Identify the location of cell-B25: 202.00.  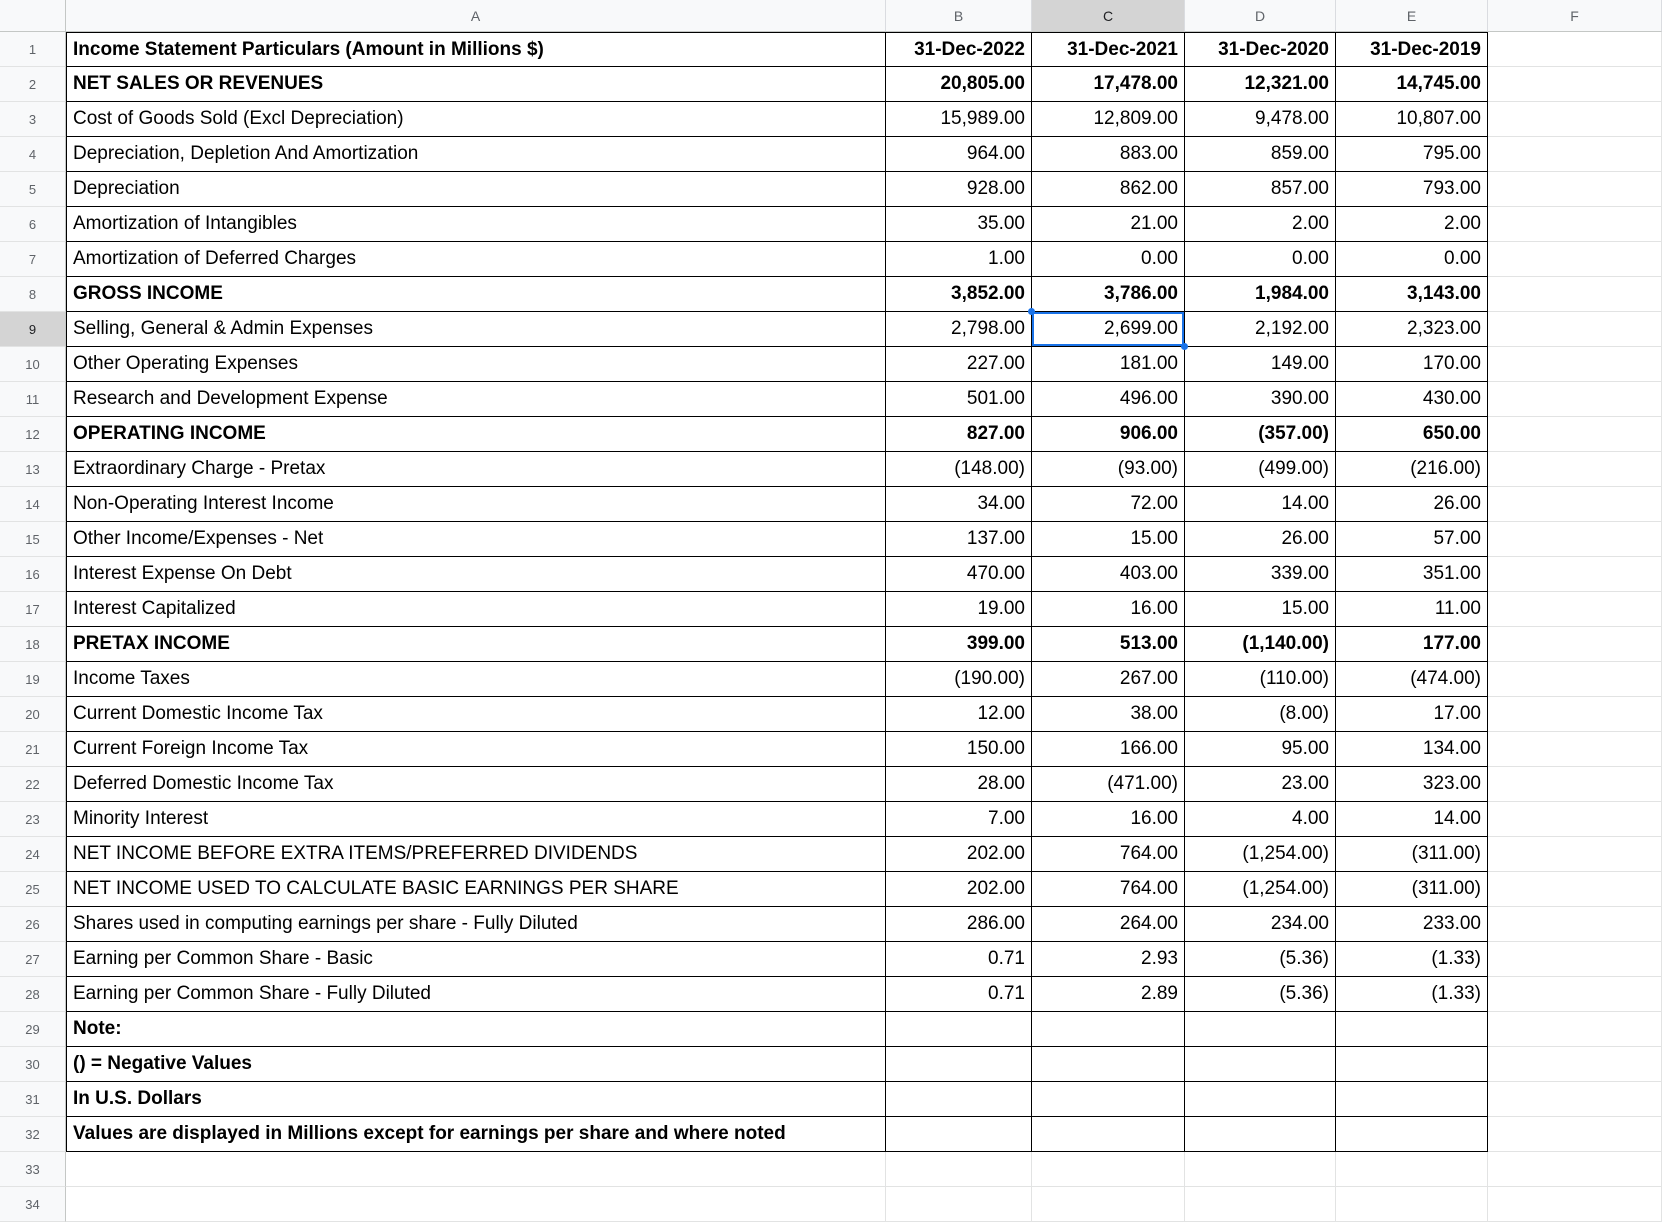
(959, 889).